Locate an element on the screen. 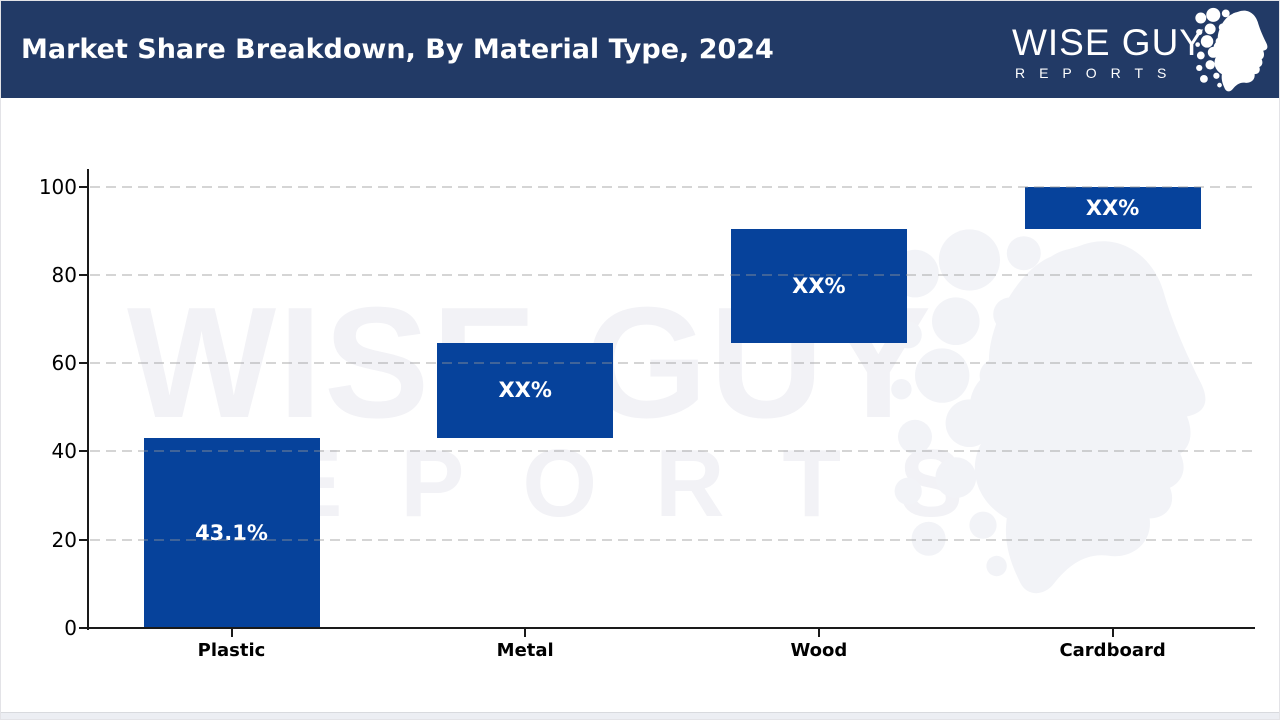 The image size is (1280, 720). wise-guy-reports-logo: WISE GUY REPORTS is located at coordinates (1141, 50).